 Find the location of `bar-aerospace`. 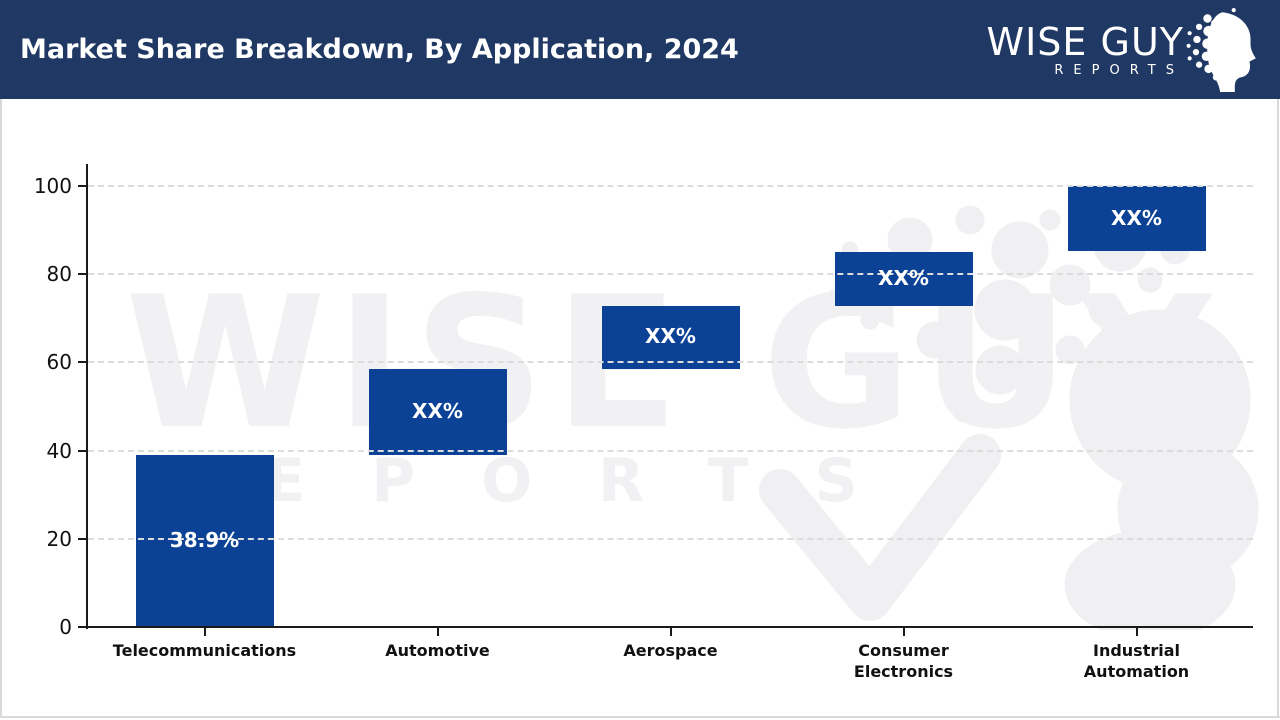

bar-aerospace is located at coordinates (670, 337).